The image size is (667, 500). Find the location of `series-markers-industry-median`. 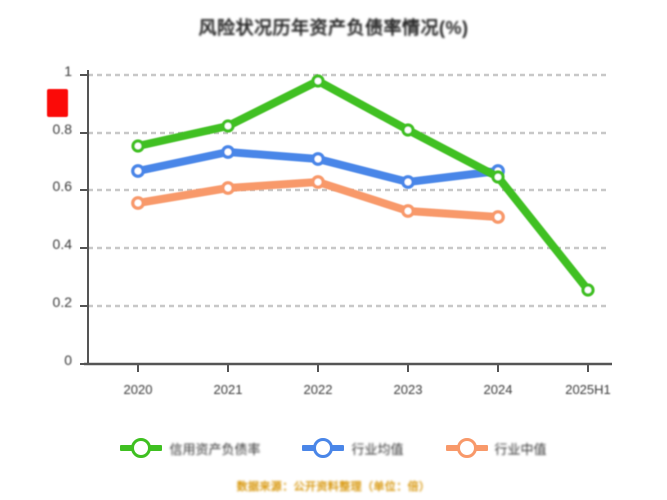

series-markers-industry-median is located at coordinates (318, 199).